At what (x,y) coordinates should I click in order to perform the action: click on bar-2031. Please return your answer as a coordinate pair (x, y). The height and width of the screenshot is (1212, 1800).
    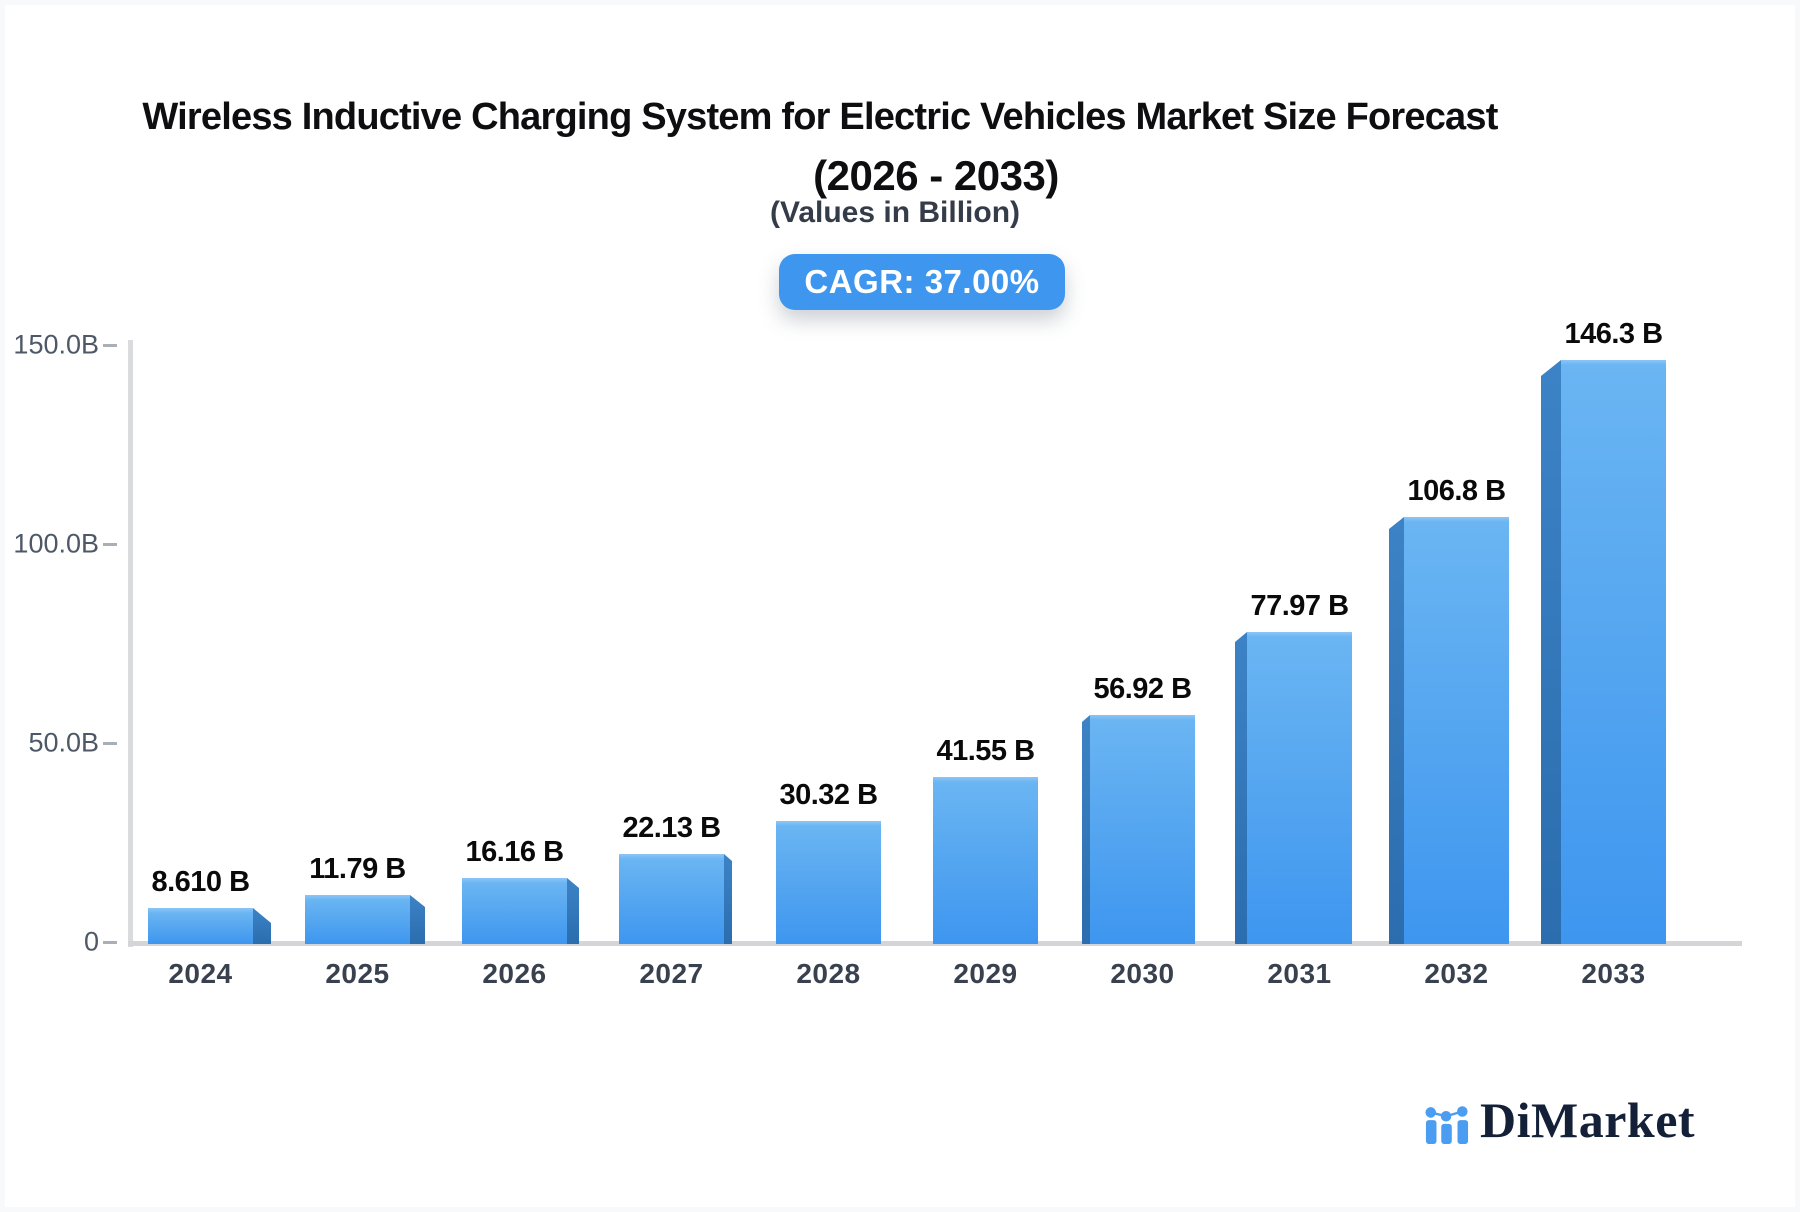
    Looking at the image, I should click on (1299, 788).